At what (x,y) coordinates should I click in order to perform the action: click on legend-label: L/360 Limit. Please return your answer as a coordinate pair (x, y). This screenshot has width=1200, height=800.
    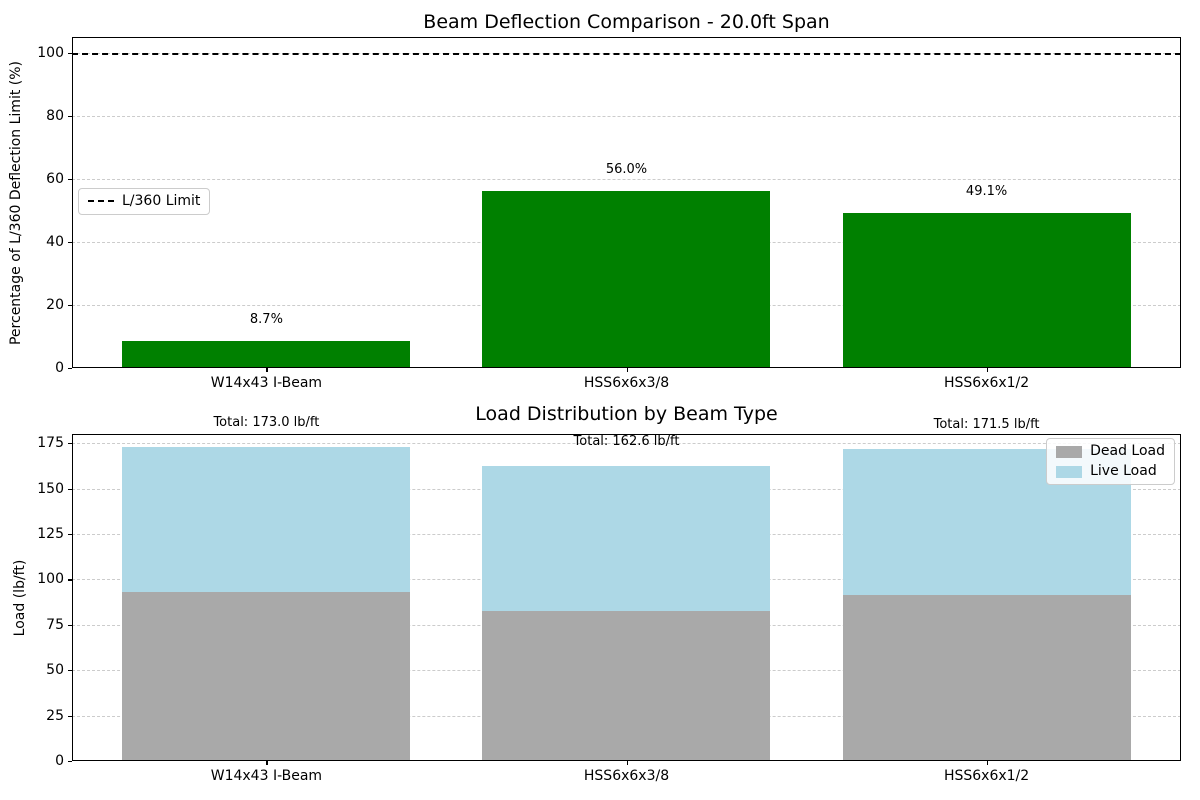
    Looking at the image, I should click on (161, 200).